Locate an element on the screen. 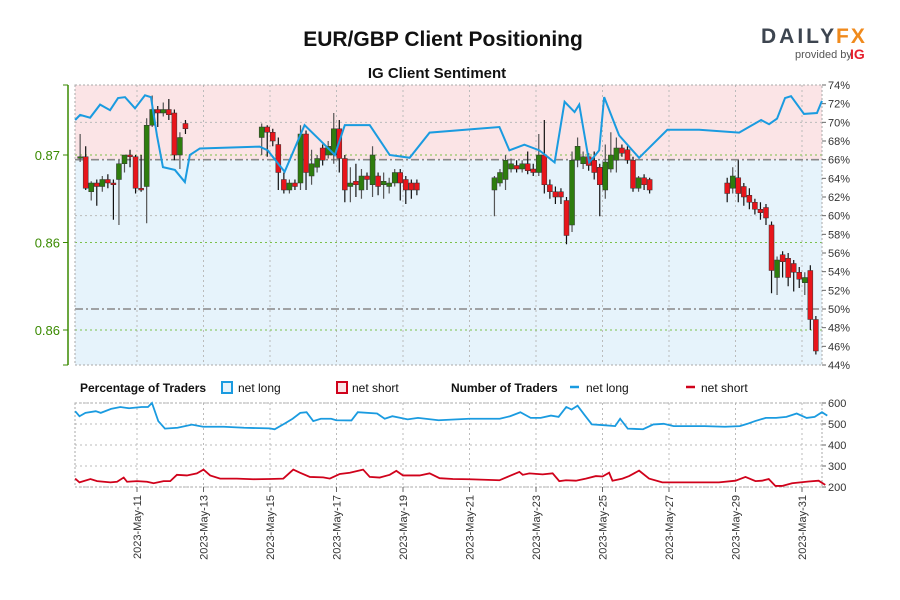 The height and width of the screenshot is (600, 900). logo-daily: DAILY is located at coordinates (799, 36).